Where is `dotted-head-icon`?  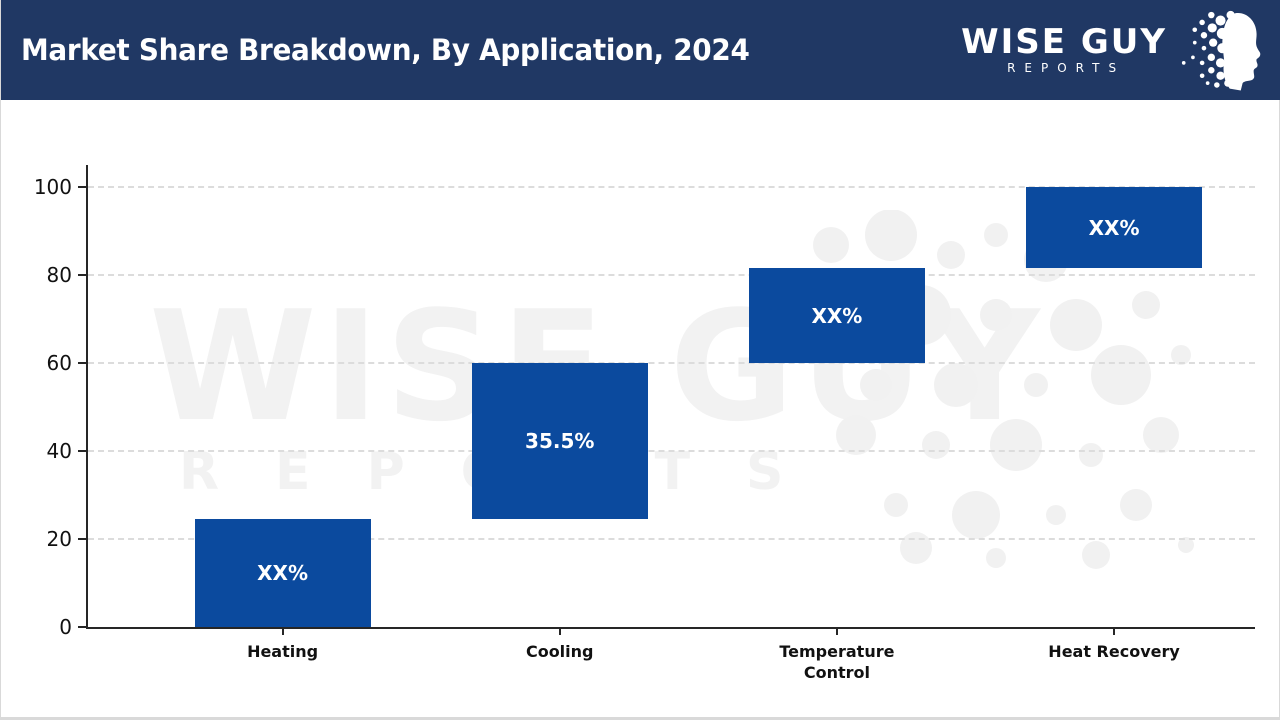
dotted-head-icon is located at coordinates (1221, 50).